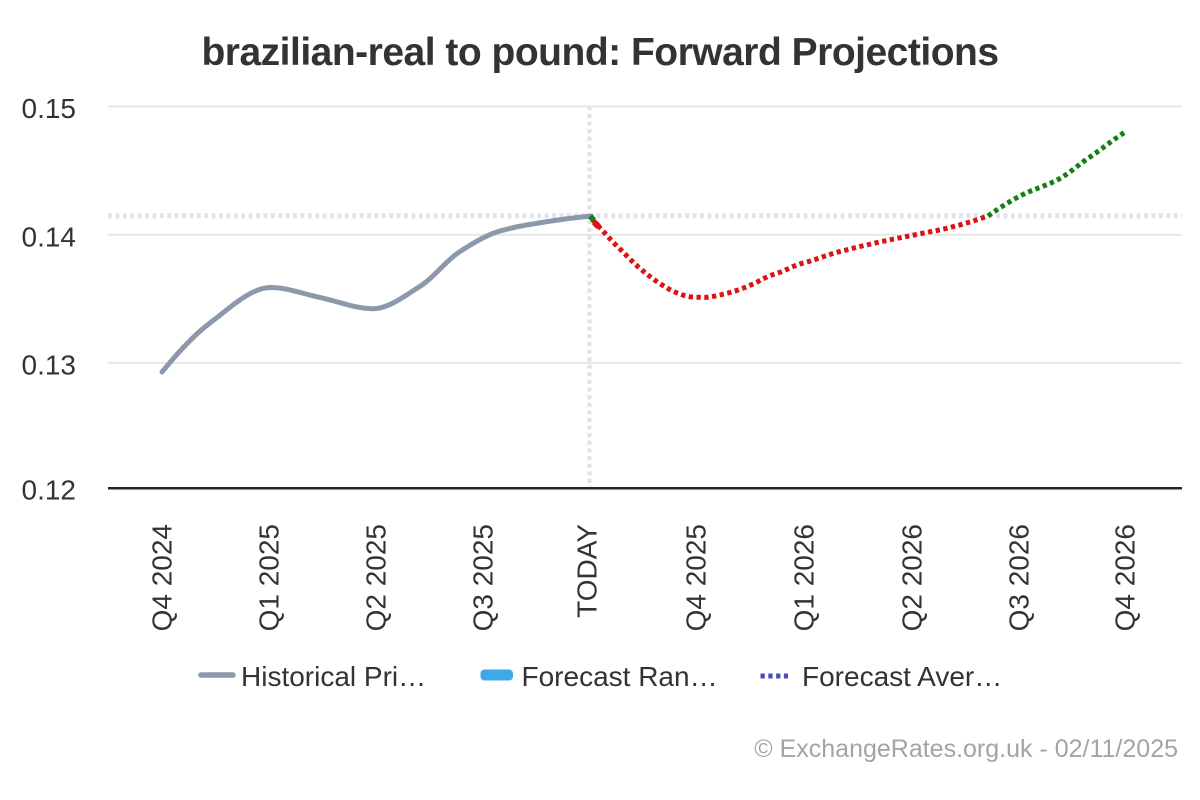  I want to click on svg-text: 0.13, so click(49, 365).